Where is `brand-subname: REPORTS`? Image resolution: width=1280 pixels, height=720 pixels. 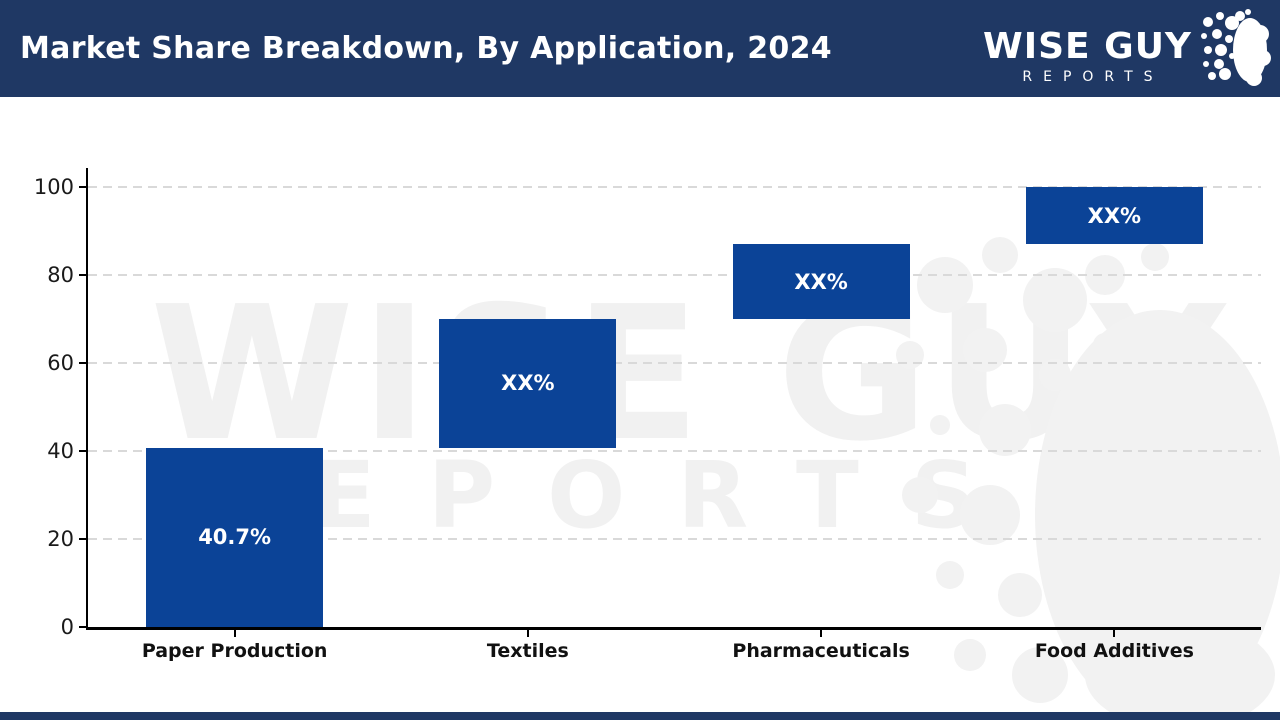
brand-subname: REPORTS is located at coordinates (1093, 76).